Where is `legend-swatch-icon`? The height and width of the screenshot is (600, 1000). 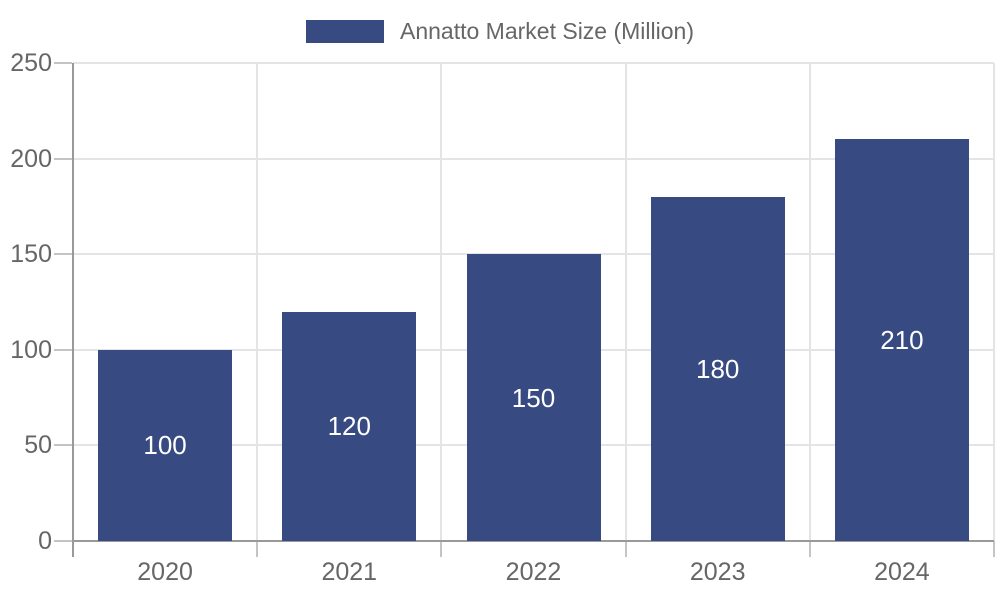
legend-swatch-icon is located at coordinates (345, 31).